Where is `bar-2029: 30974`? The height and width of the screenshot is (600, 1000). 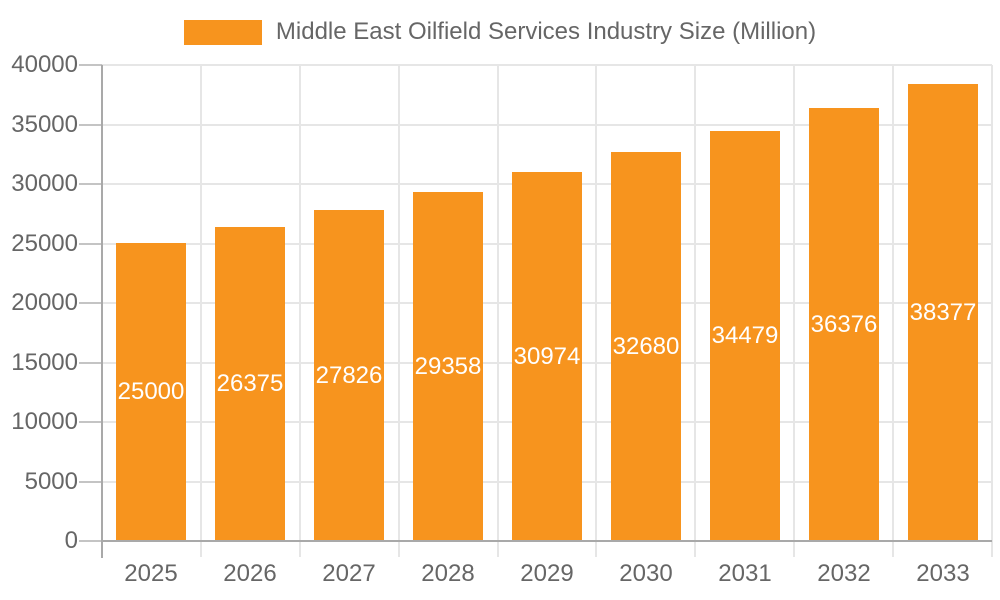
bar-2029: 30974 is located at coordinates (547, 356).